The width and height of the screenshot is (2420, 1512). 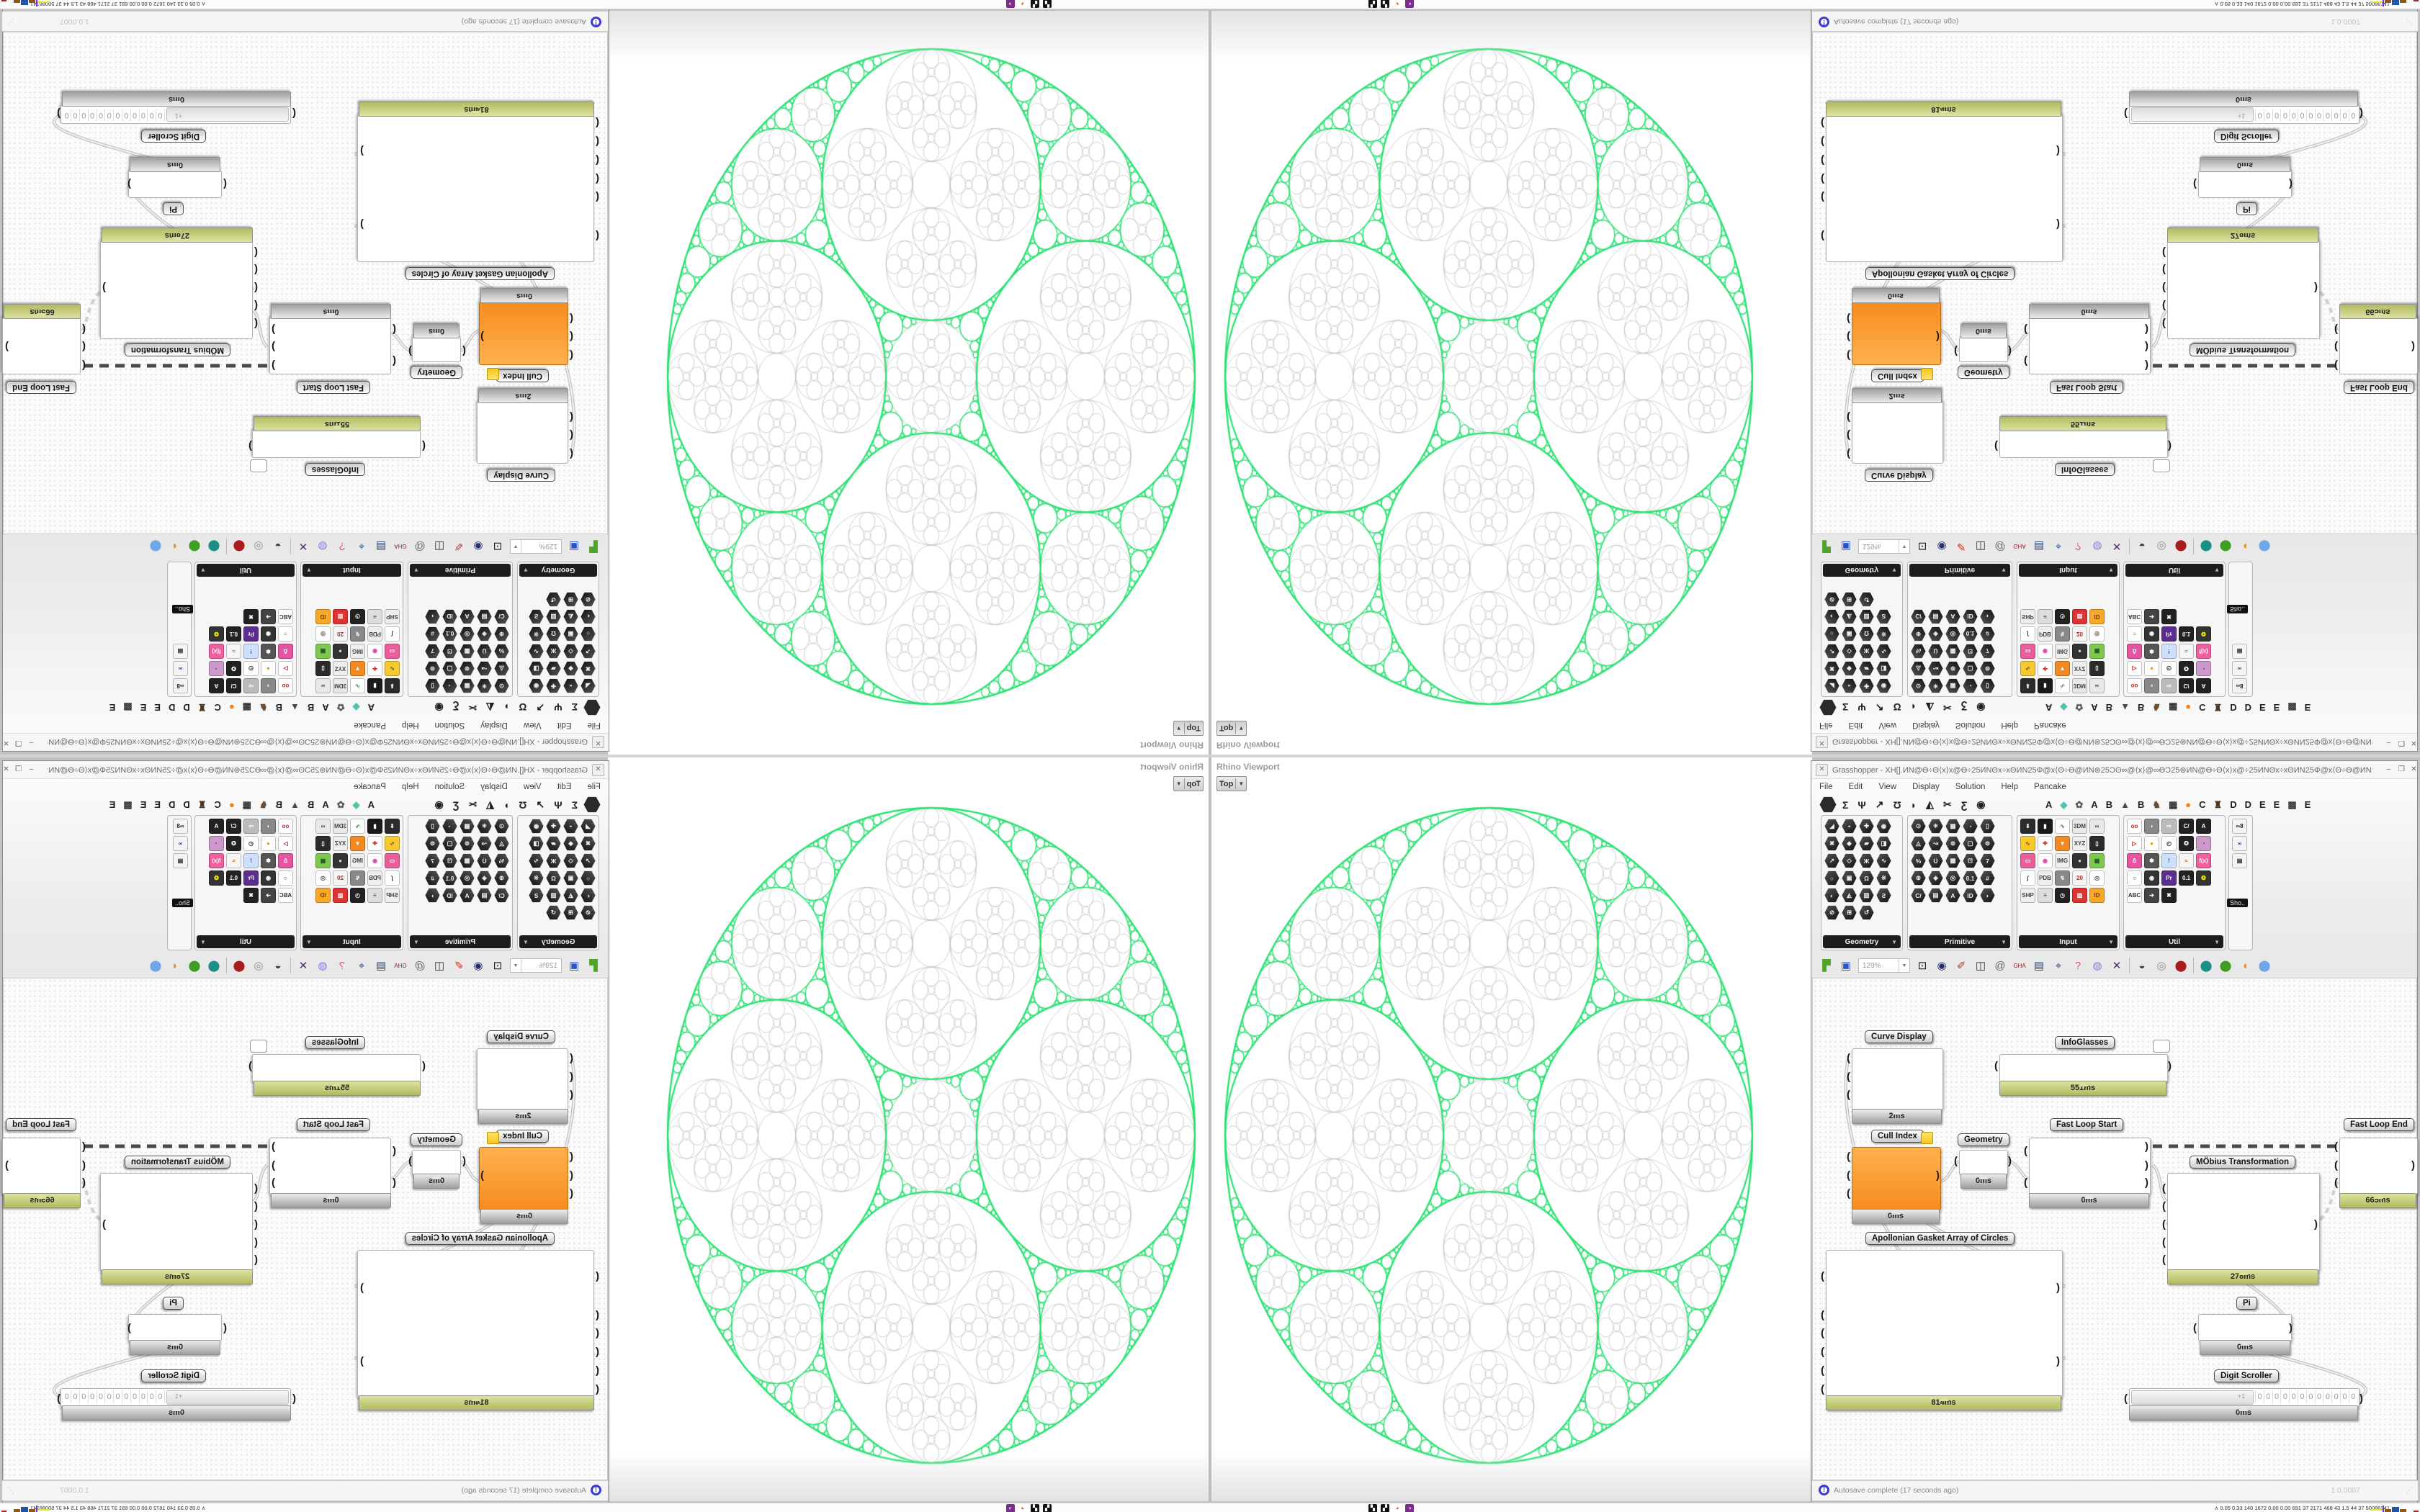 What do you see at coordinates (258, 1046) in the screenshot?
I see `comment-bubble-icon` at bounding box center [258, 1046].